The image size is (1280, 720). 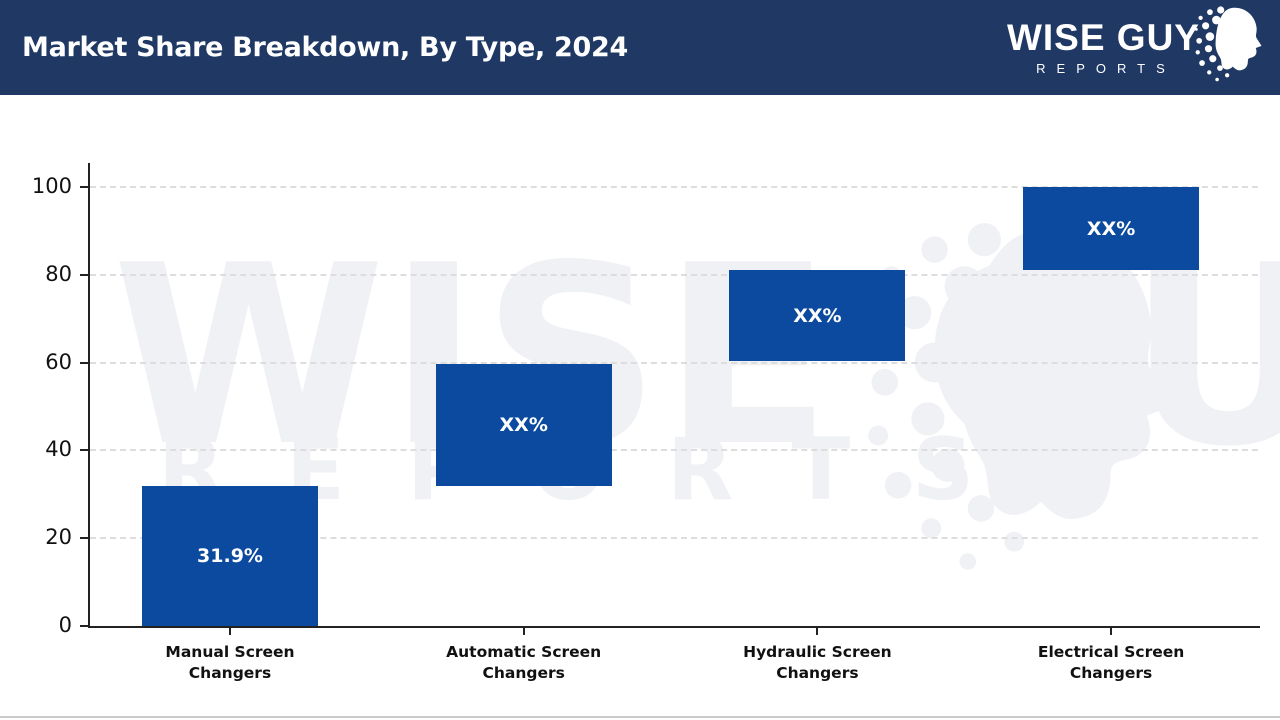 I want to click on logo-wordmark: WISE GUY, so click(x=1103, y=37).